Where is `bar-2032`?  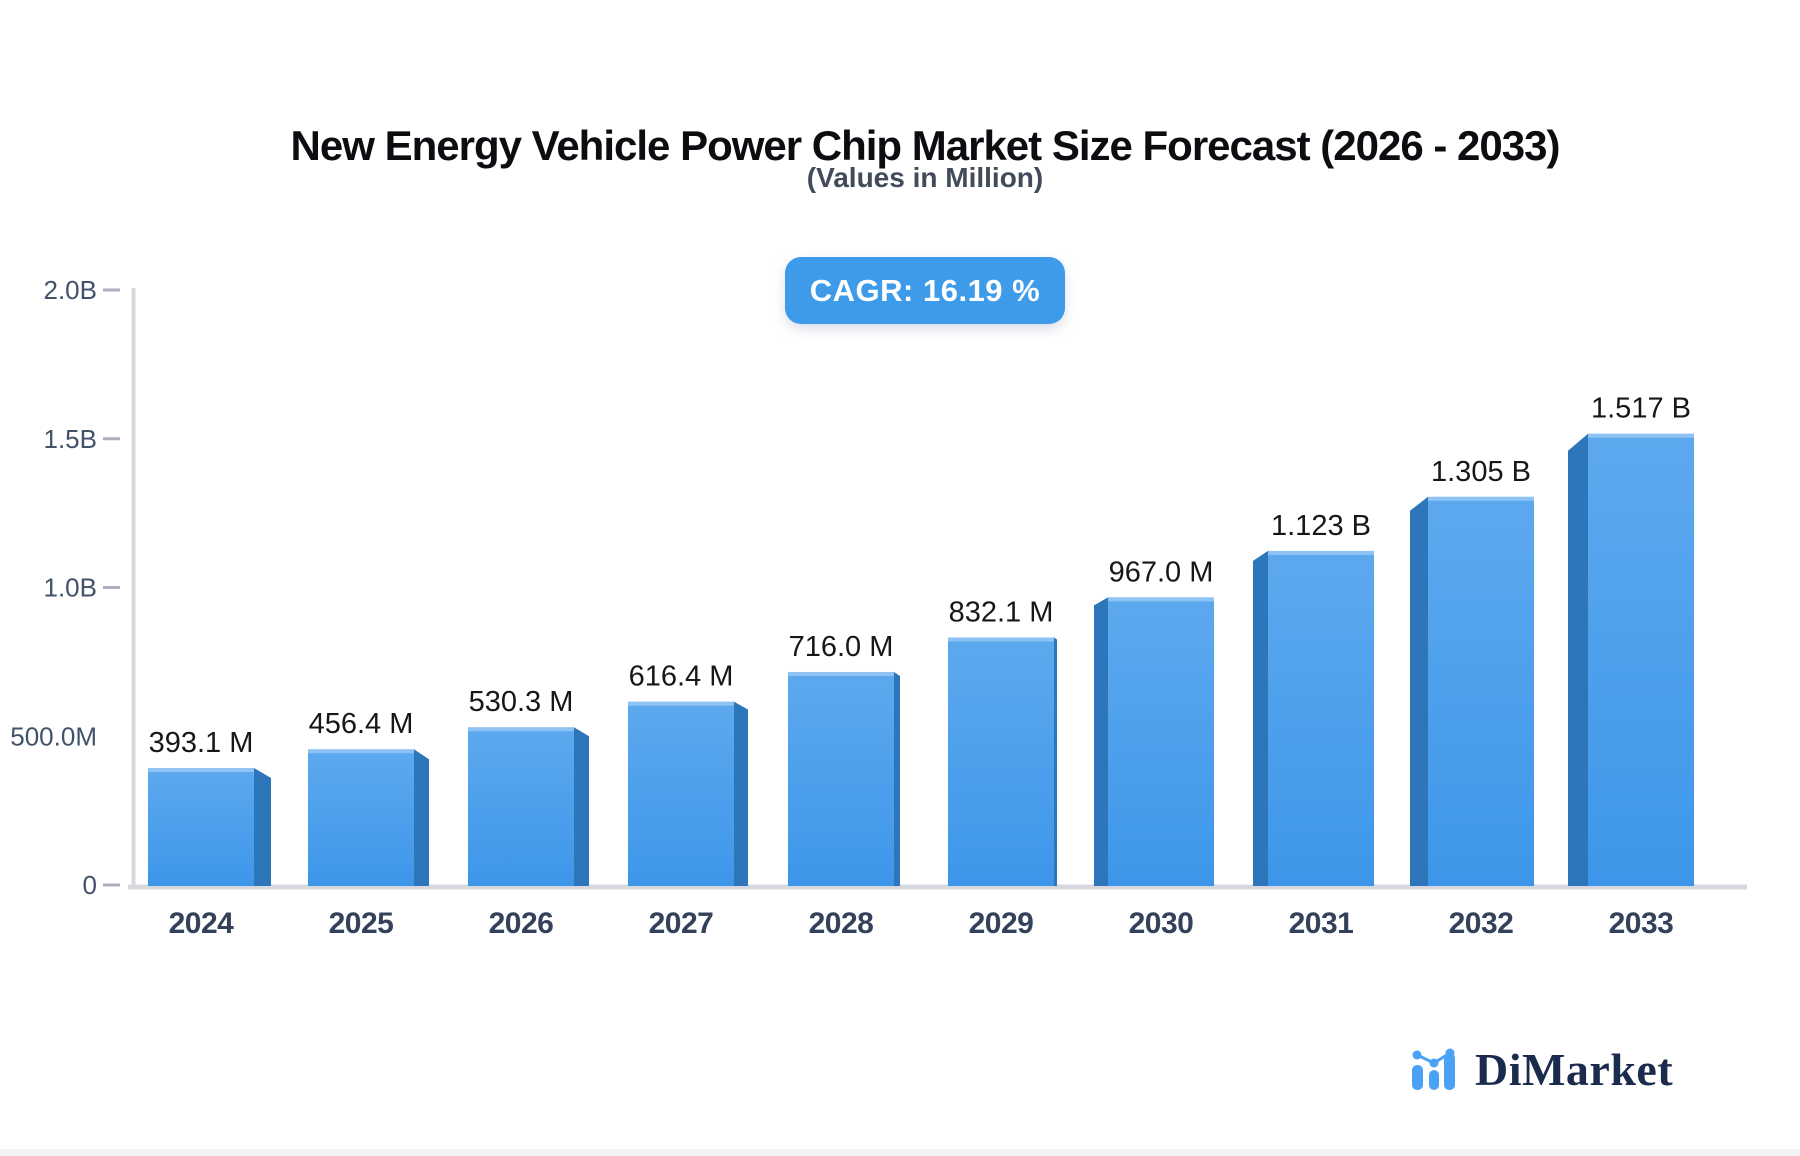
bar-2032 is located at coordinates (1472, 691).